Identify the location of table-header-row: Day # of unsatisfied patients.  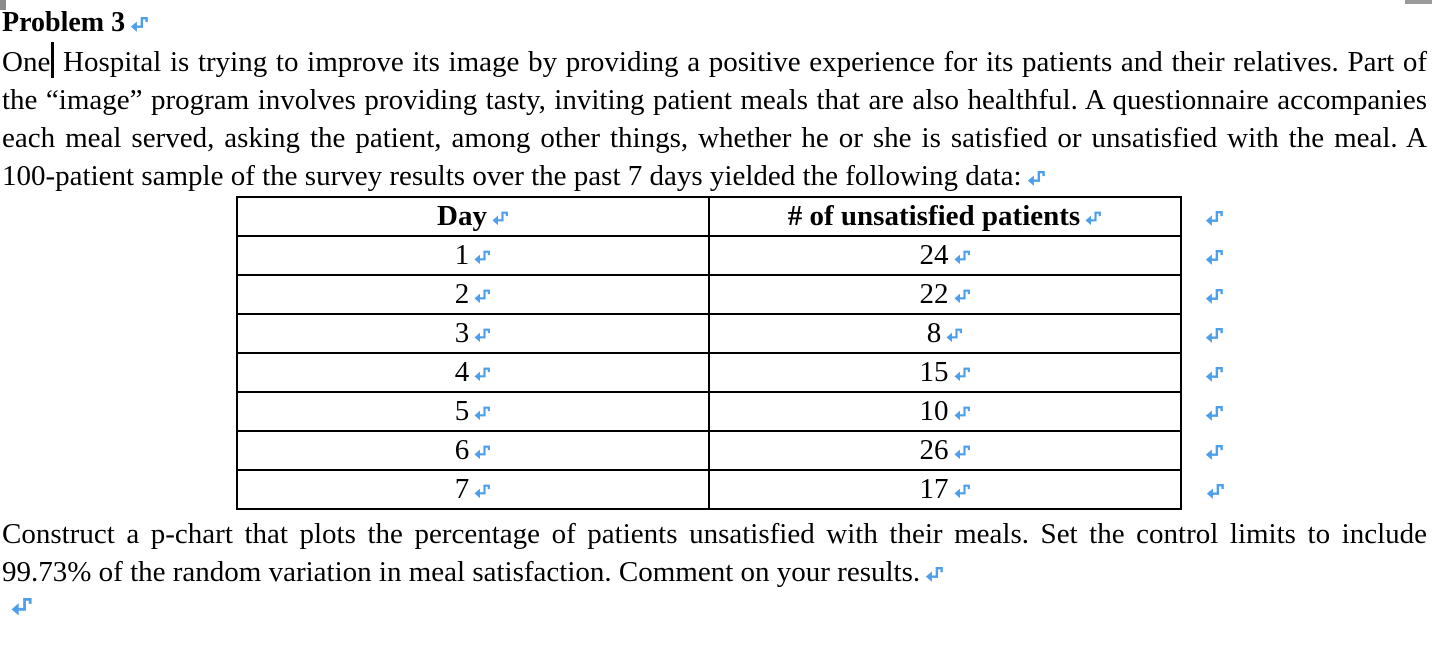
(739, 216).